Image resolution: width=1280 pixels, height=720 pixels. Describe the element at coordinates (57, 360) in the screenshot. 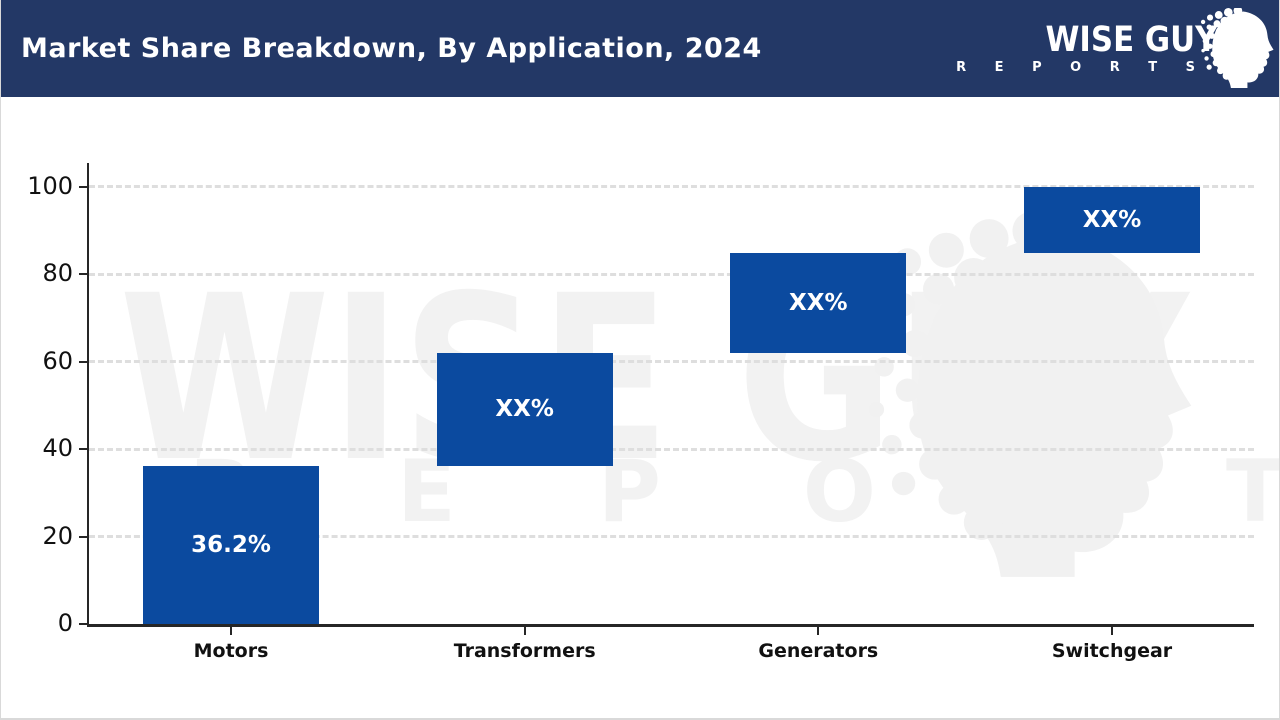

I see `y-tick-label: 60` at that location.